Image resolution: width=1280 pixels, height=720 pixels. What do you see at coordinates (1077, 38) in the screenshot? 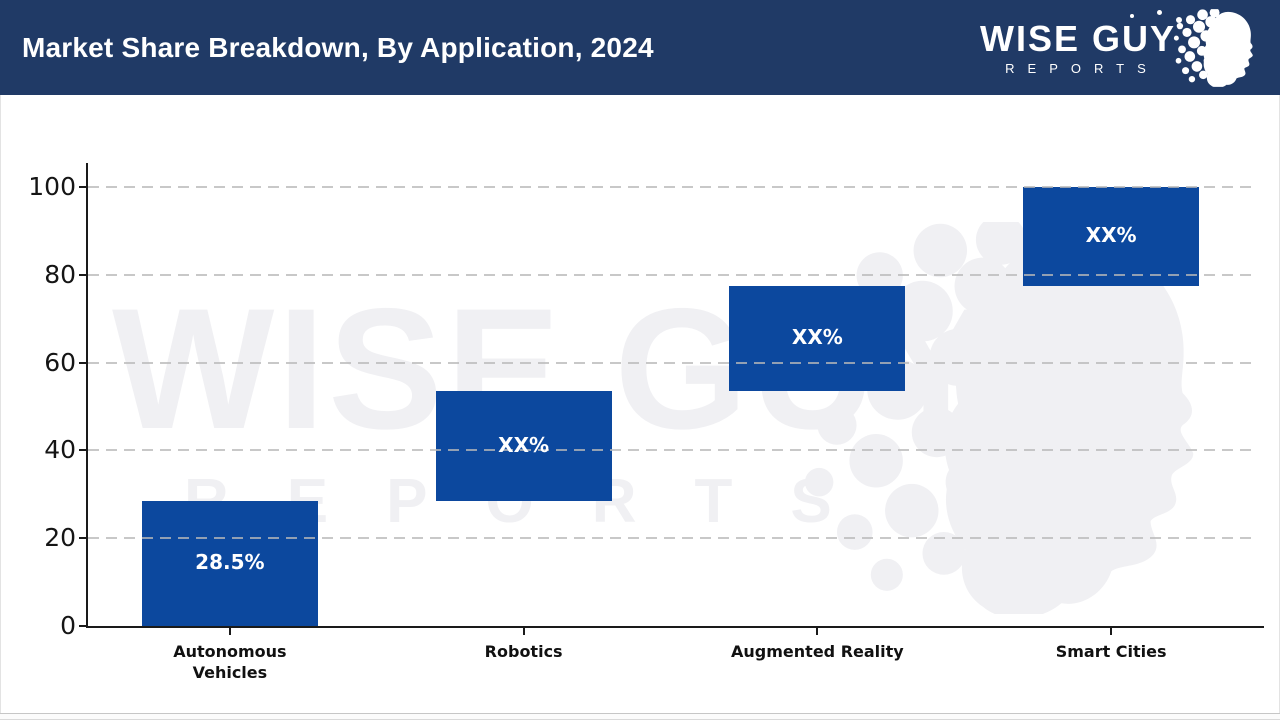
I see `logo-wordmark: WISE GUY` at bounding box center [1077, 38].